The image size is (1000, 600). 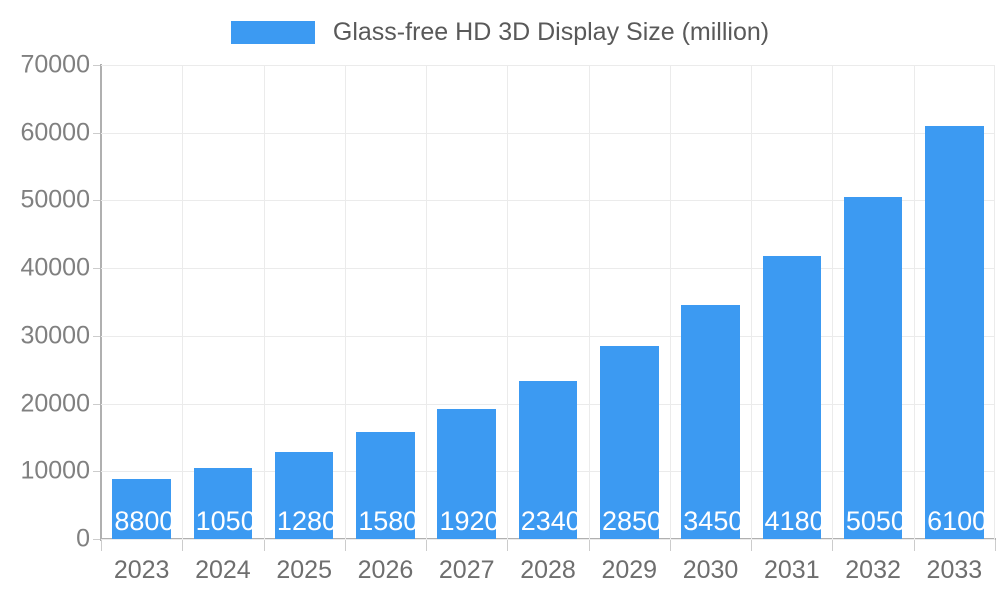 I want to click on bar-data-label: 10500, so click(x=224, y=521).